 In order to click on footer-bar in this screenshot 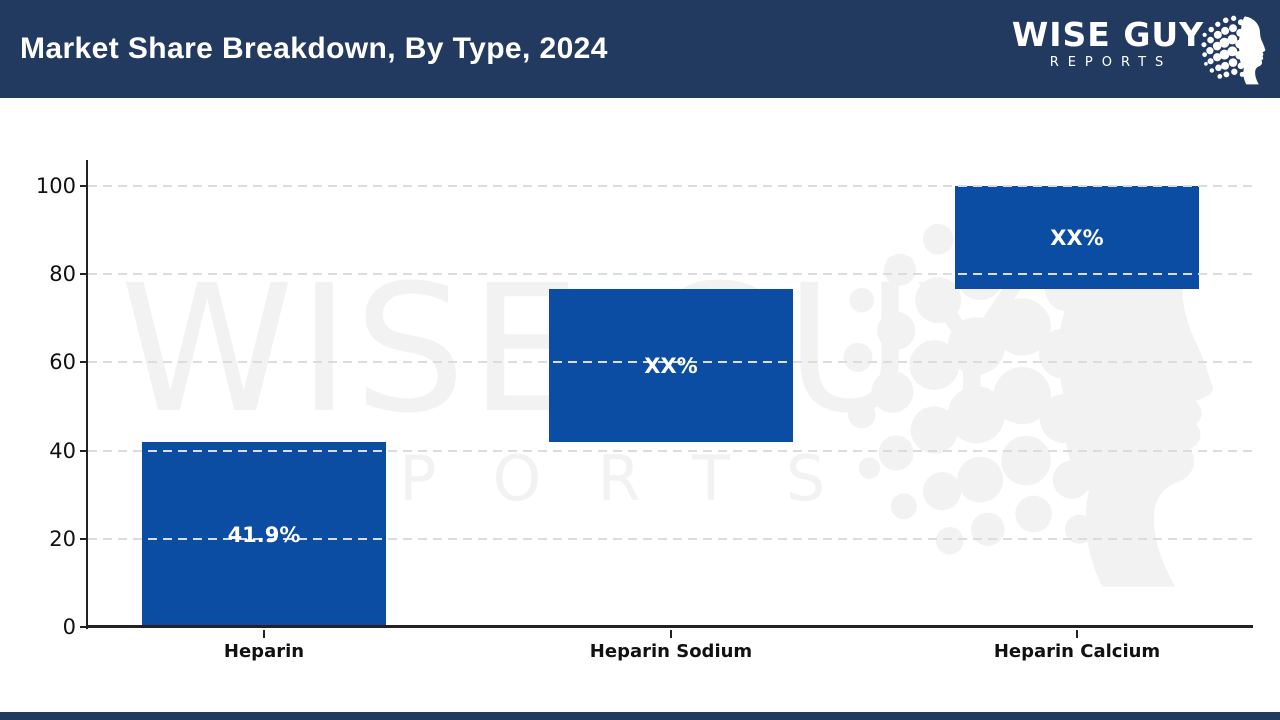, I will do `click(640, 716)`.